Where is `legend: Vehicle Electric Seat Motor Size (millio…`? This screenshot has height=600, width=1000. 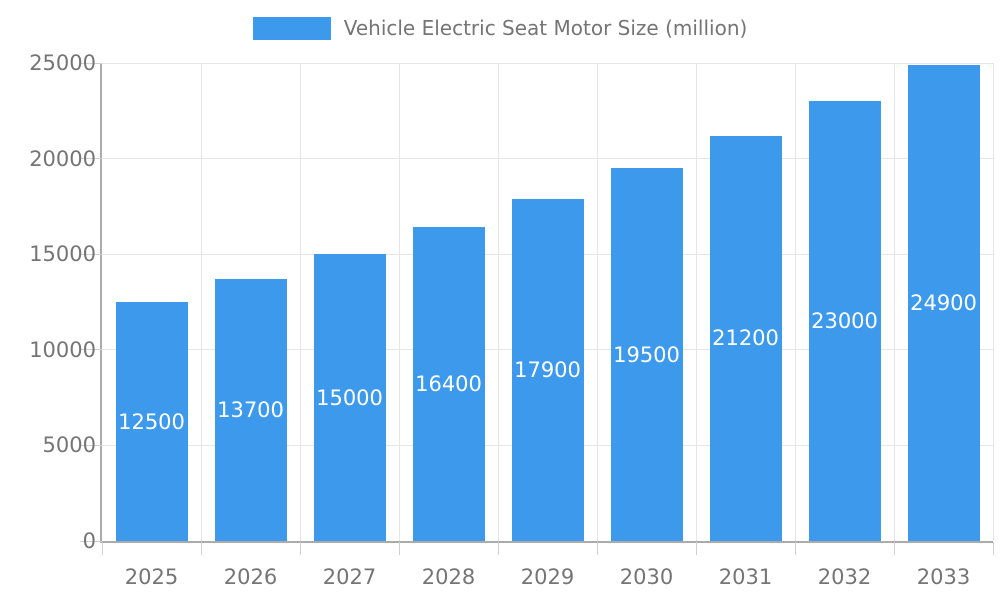 legend: Vehicle Electric Seat Motor Size (millio… is located at coordinates (500, 28).